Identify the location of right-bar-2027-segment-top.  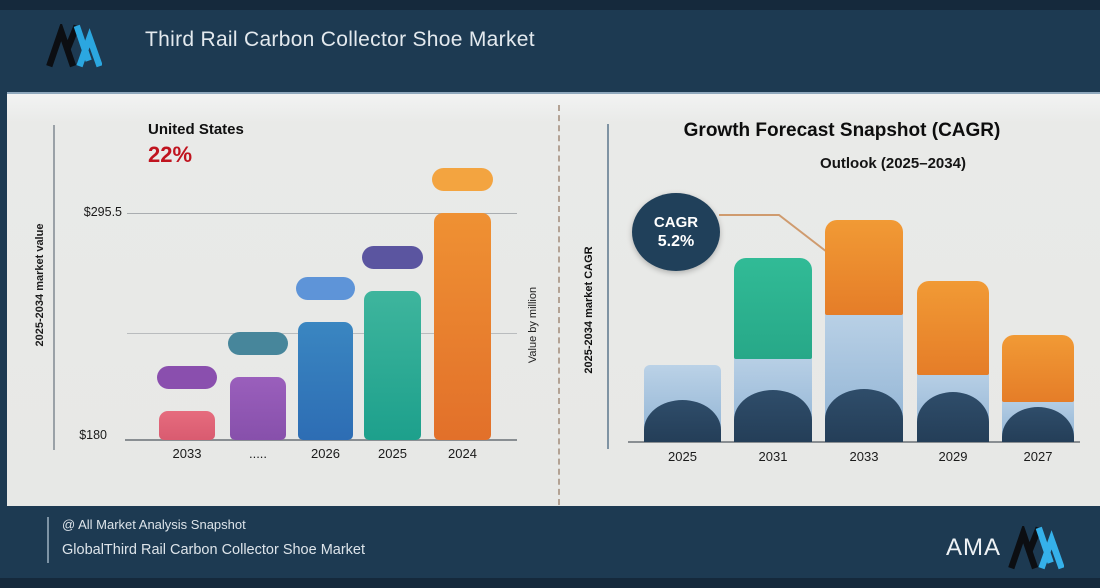
(1038, 369).